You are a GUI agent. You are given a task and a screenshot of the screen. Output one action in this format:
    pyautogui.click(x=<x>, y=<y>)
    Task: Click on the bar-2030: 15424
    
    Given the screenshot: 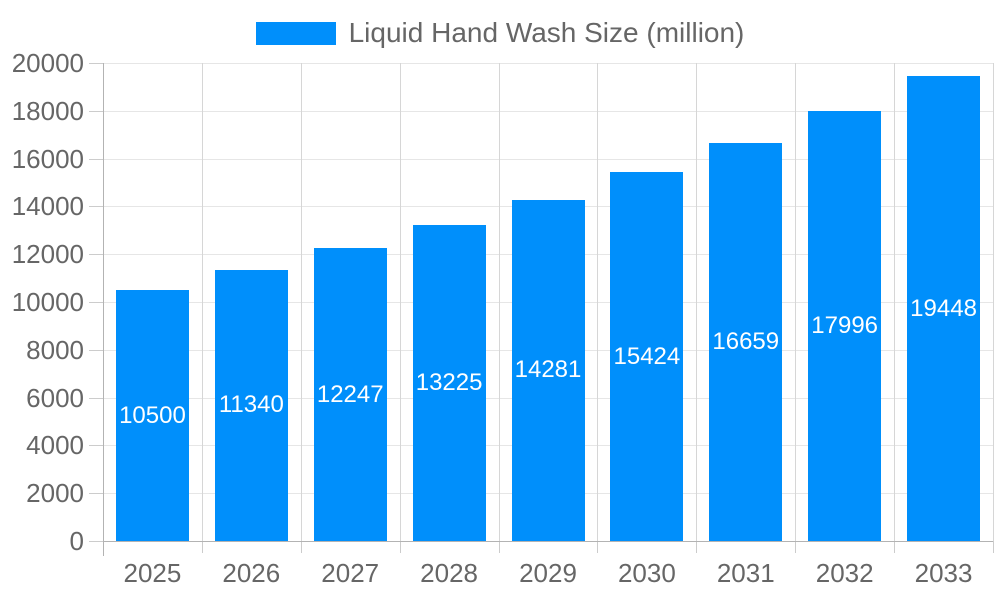 What is the action you would take?
    pyautogui.click(x=647, y=356)
    